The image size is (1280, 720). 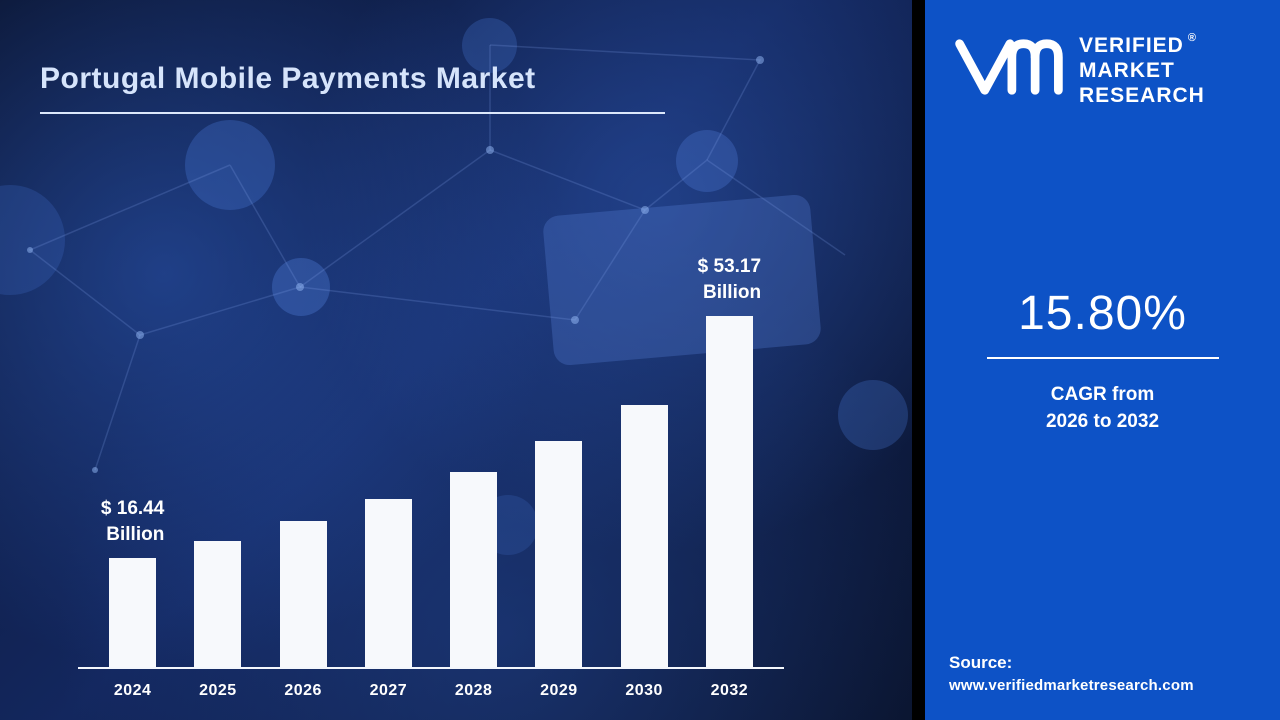 I want to click on bar-column-2030, so click(x=644, y=536).